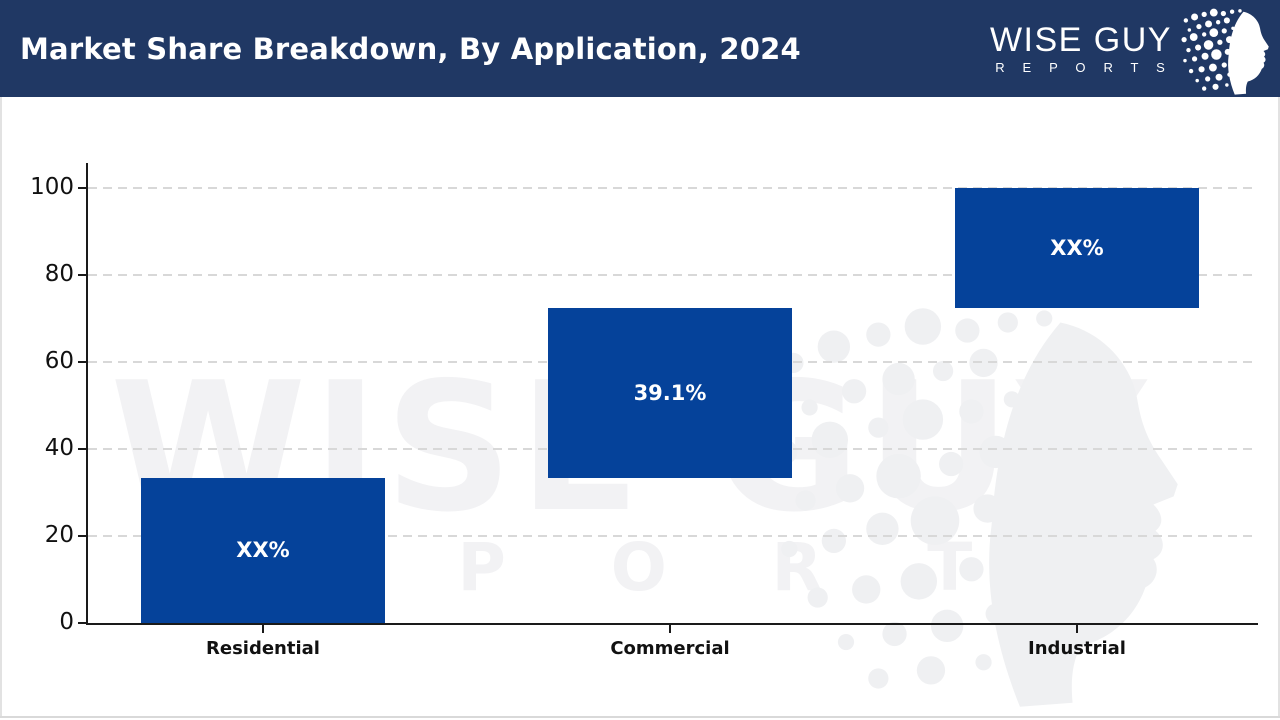  Describe the element at coordinates (1080, 39) in the screenshot. I see `brand-name: WISE GUY` at that location.